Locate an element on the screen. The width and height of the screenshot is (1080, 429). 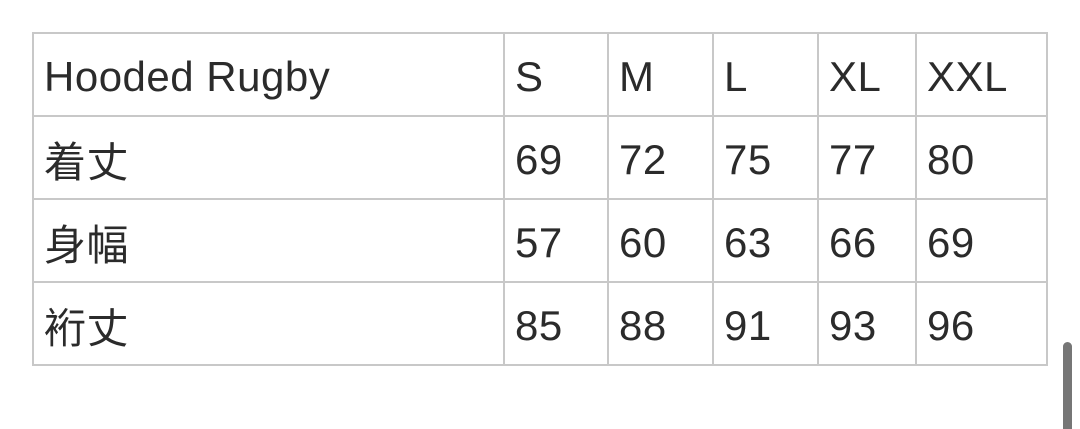
size-value-cell: 93 is located at coordinates (867, 323).